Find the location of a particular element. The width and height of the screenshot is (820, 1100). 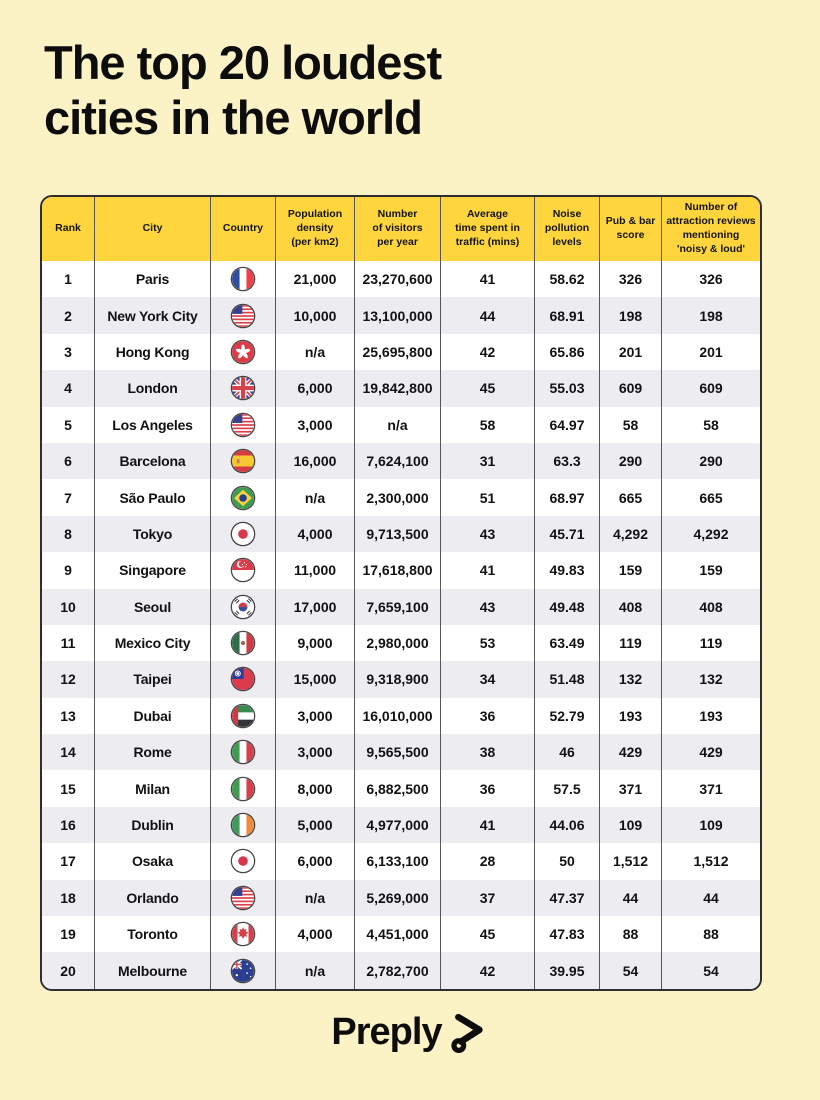

cell-traffic: 41 is located at coordinates (488, 825).